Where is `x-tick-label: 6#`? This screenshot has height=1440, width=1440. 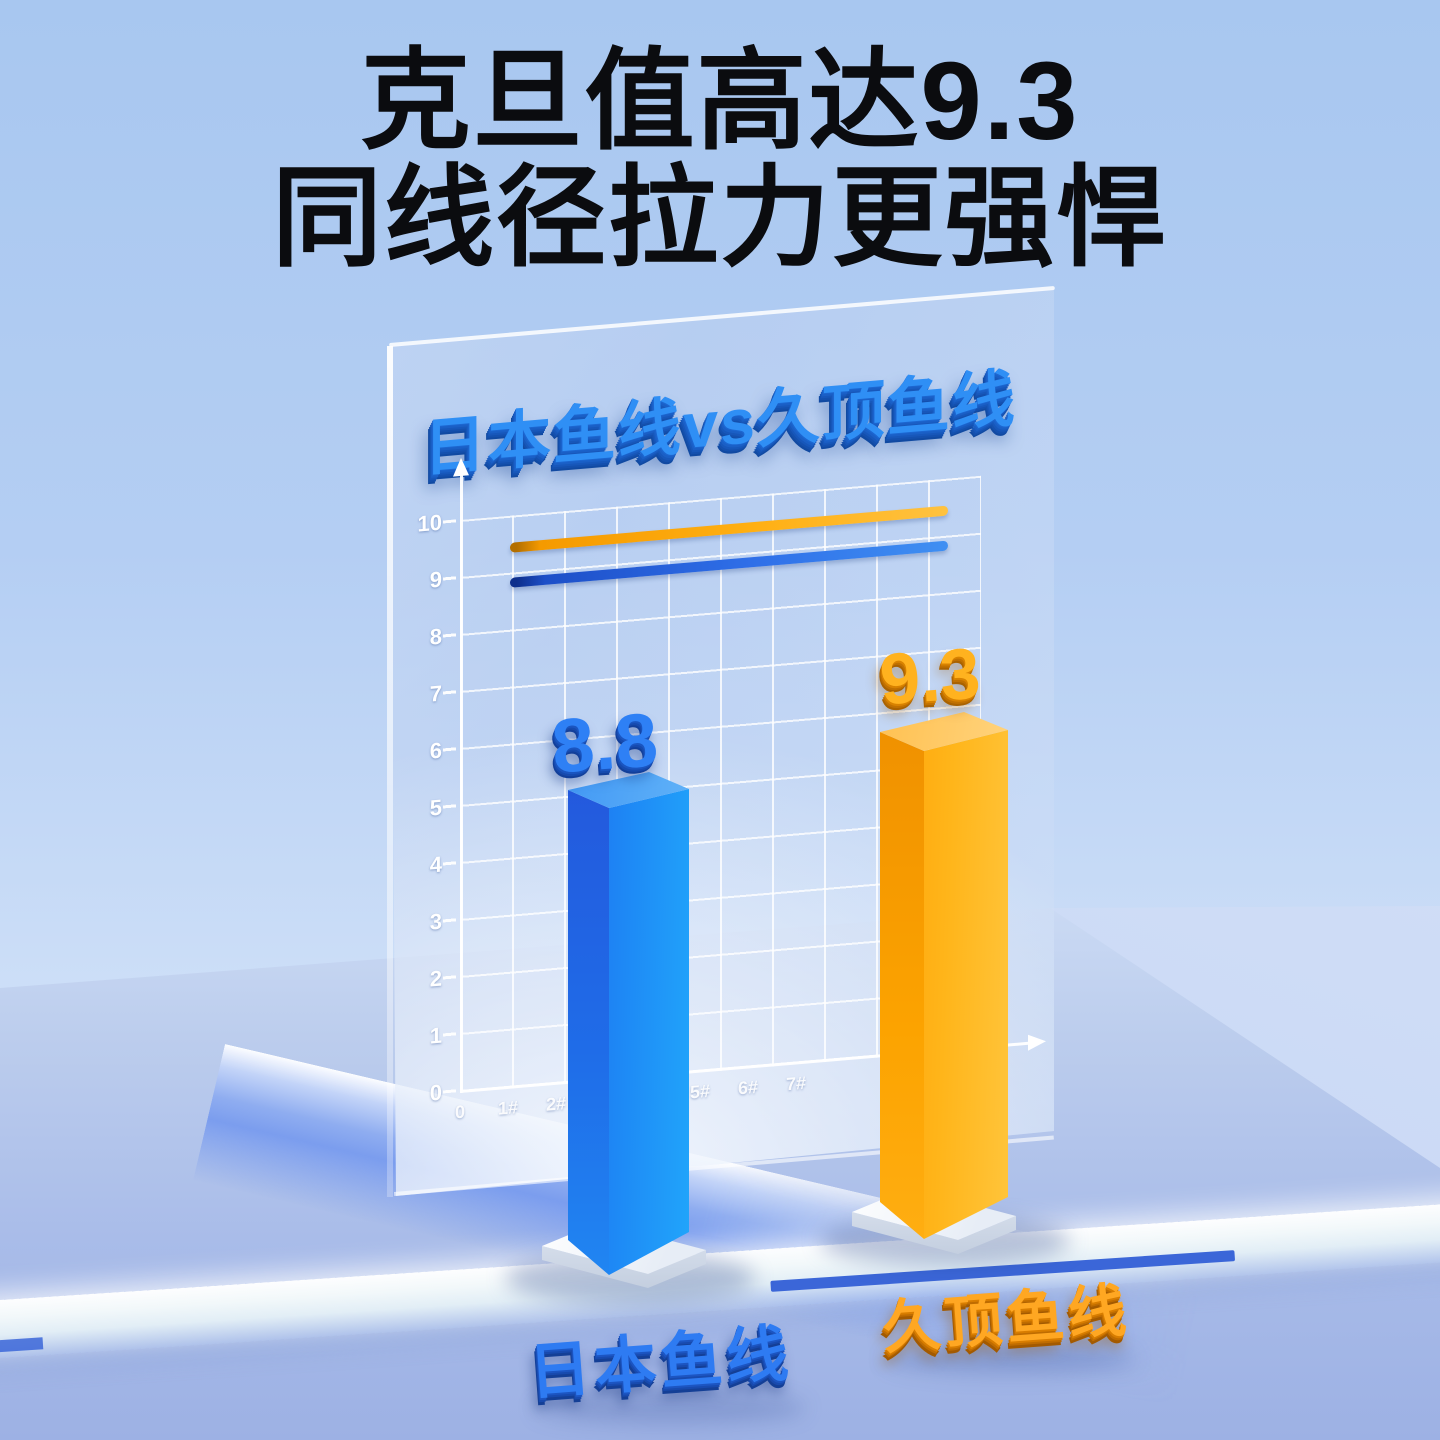 x-tick-label: 6# is located at coordinates (748, 1087).